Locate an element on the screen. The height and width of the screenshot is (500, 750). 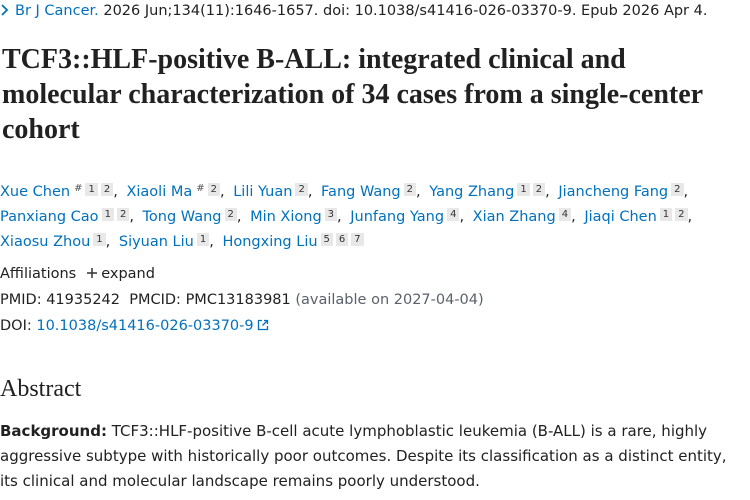
author: Yang Zhang 1 2 is located at coordinates (491, 191).